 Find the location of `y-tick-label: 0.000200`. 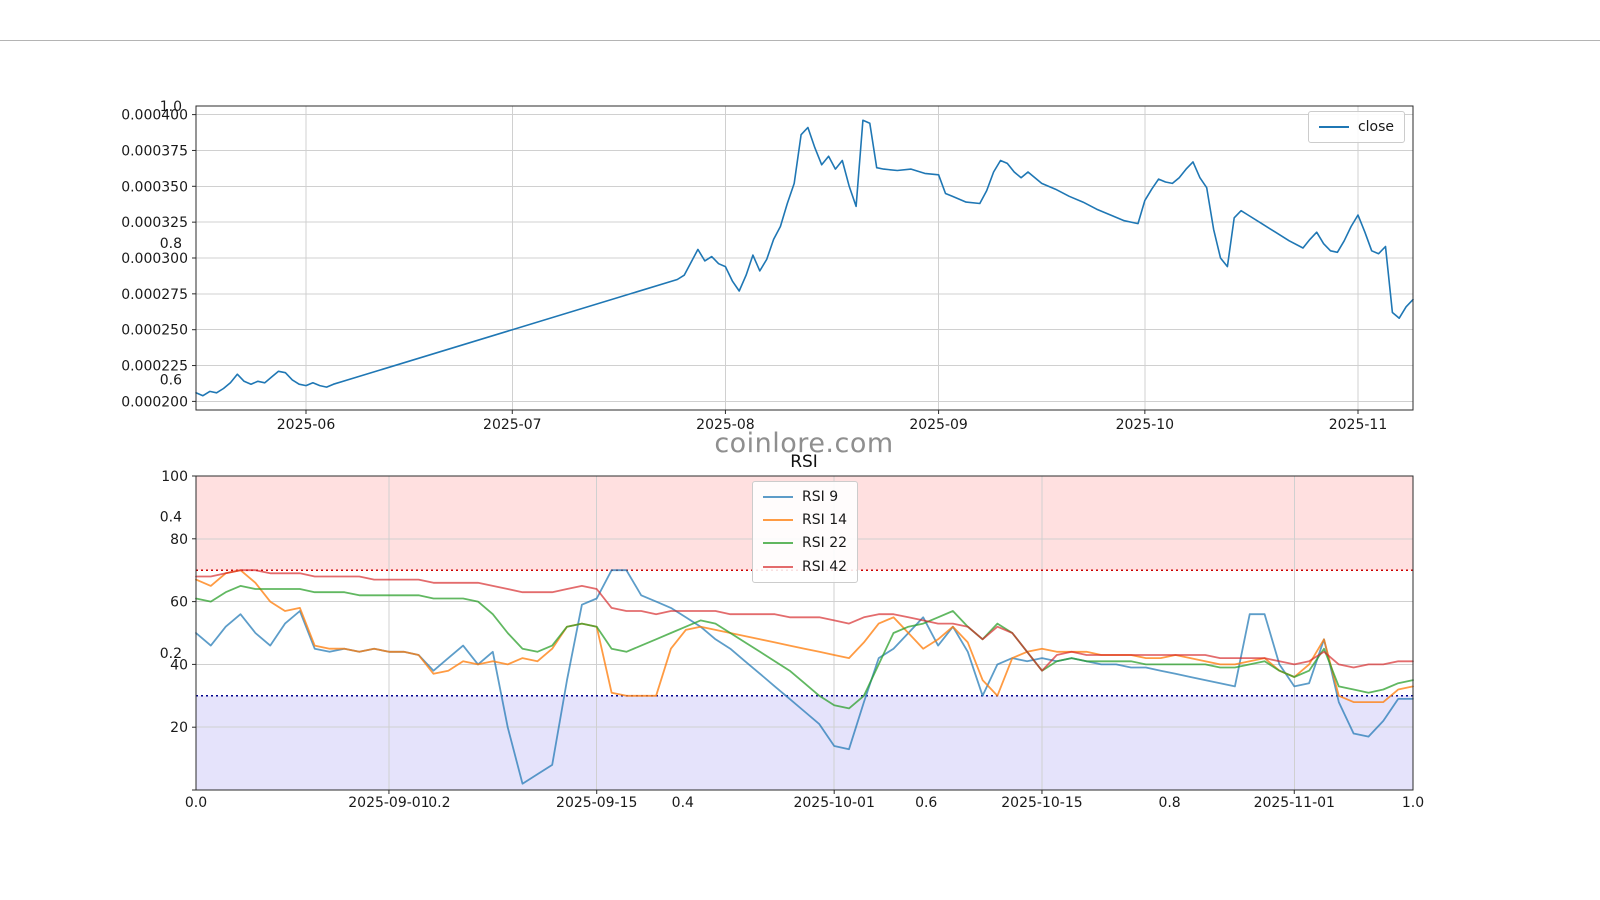

y-tick-label: 0.000200 is located at coordinates (154, 402).